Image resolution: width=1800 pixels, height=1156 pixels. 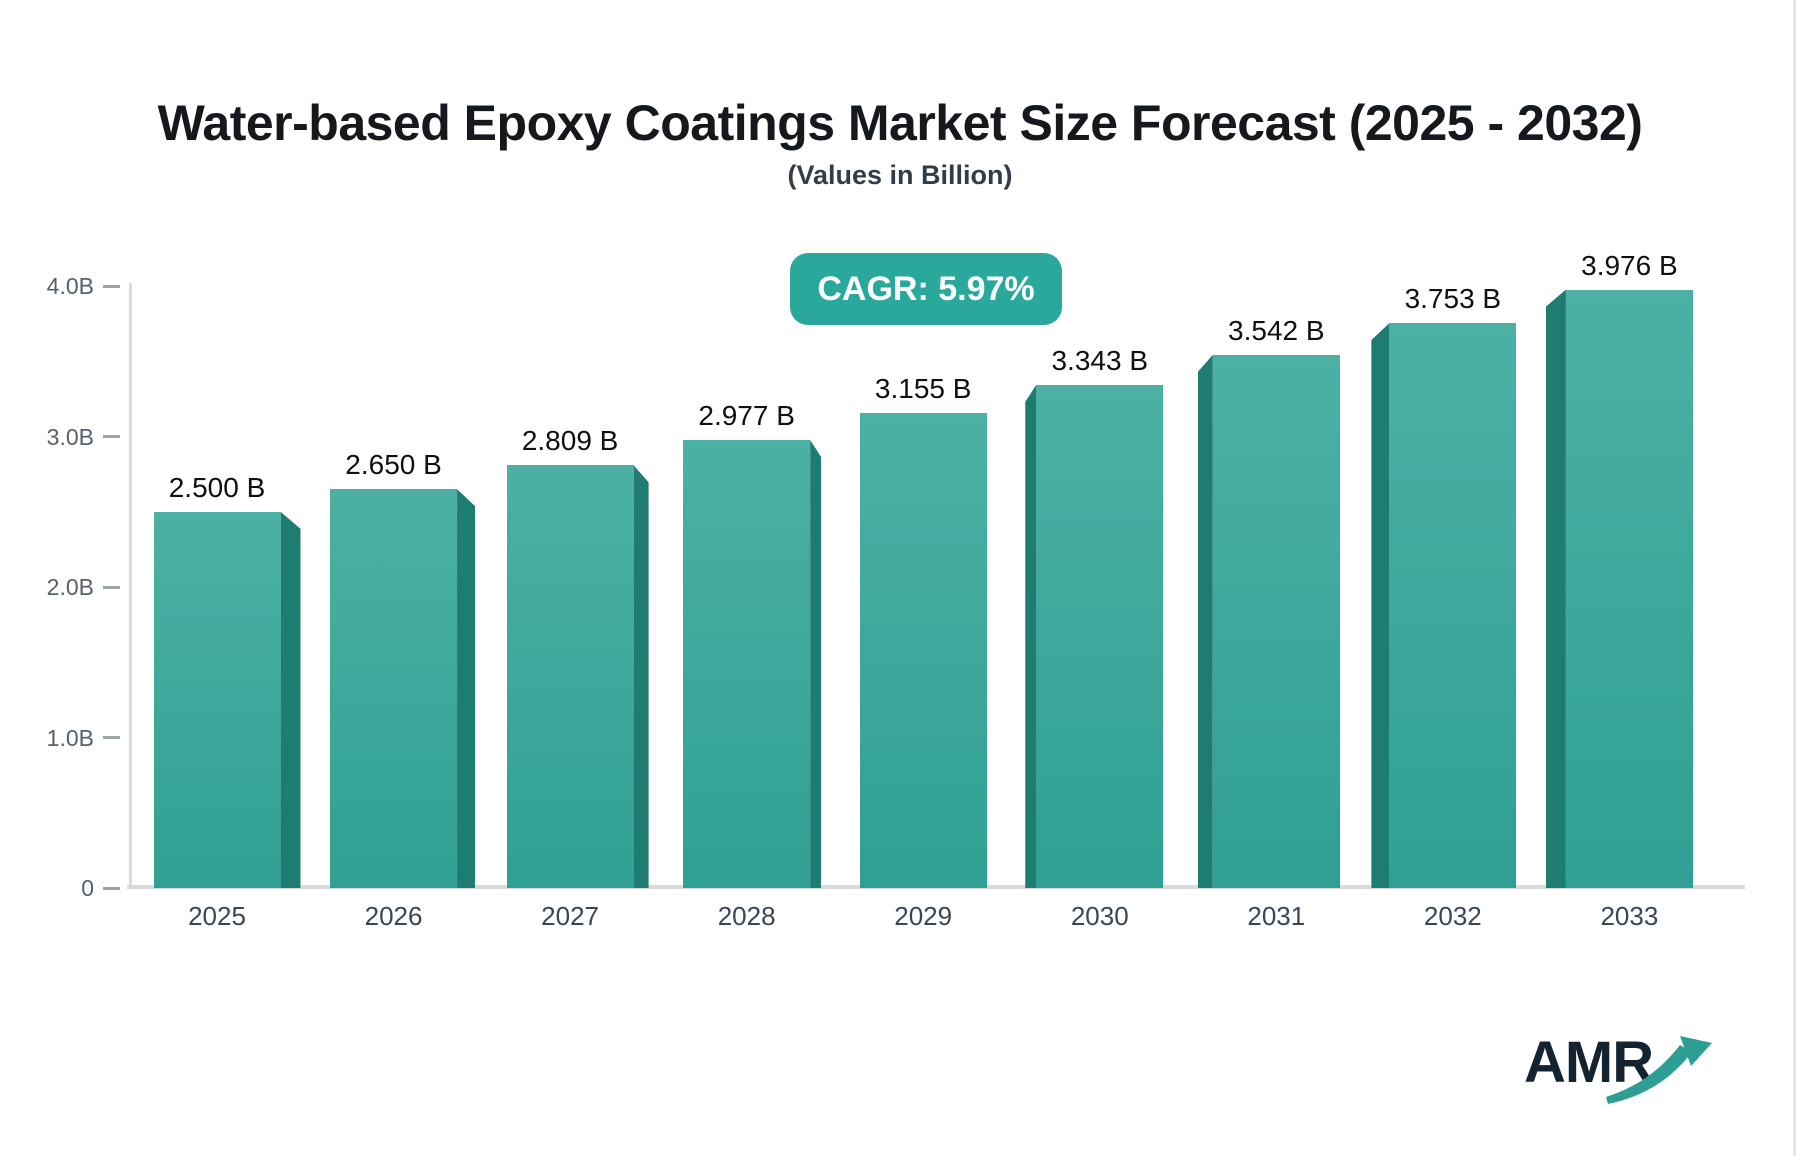 I want to click on trend-up-arrow-icon, so click(x=1659, y=1070).